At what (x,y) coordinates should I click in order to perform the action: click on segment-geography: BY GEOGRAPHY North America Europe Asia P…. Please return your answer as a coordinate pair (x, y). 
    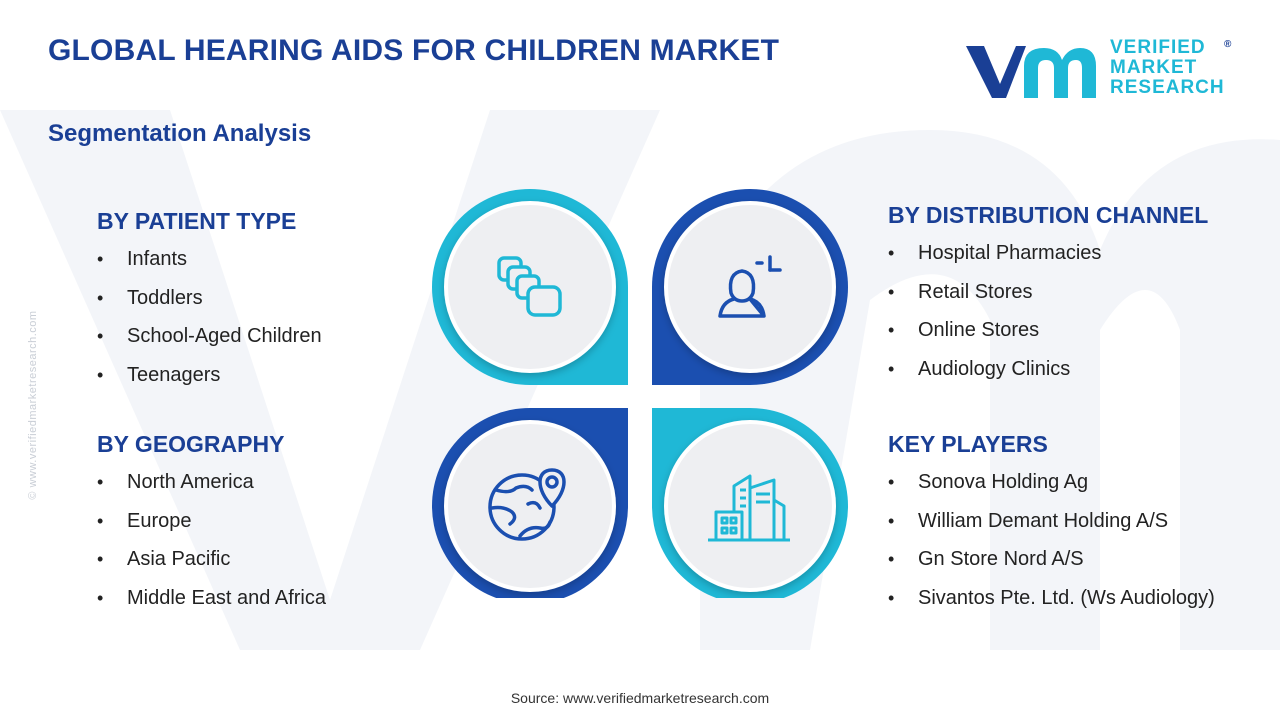
    Looking at the image, I should click on (211, 527).